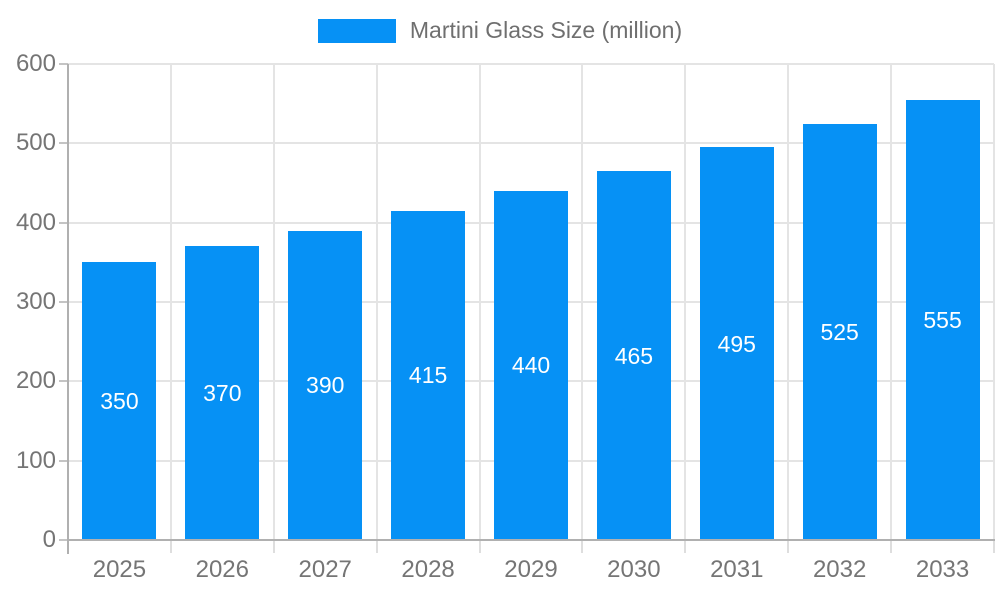 The height and width of the screenshot is (600, 1000). I want to click on y-axis-label: 200, so click(35, 381).